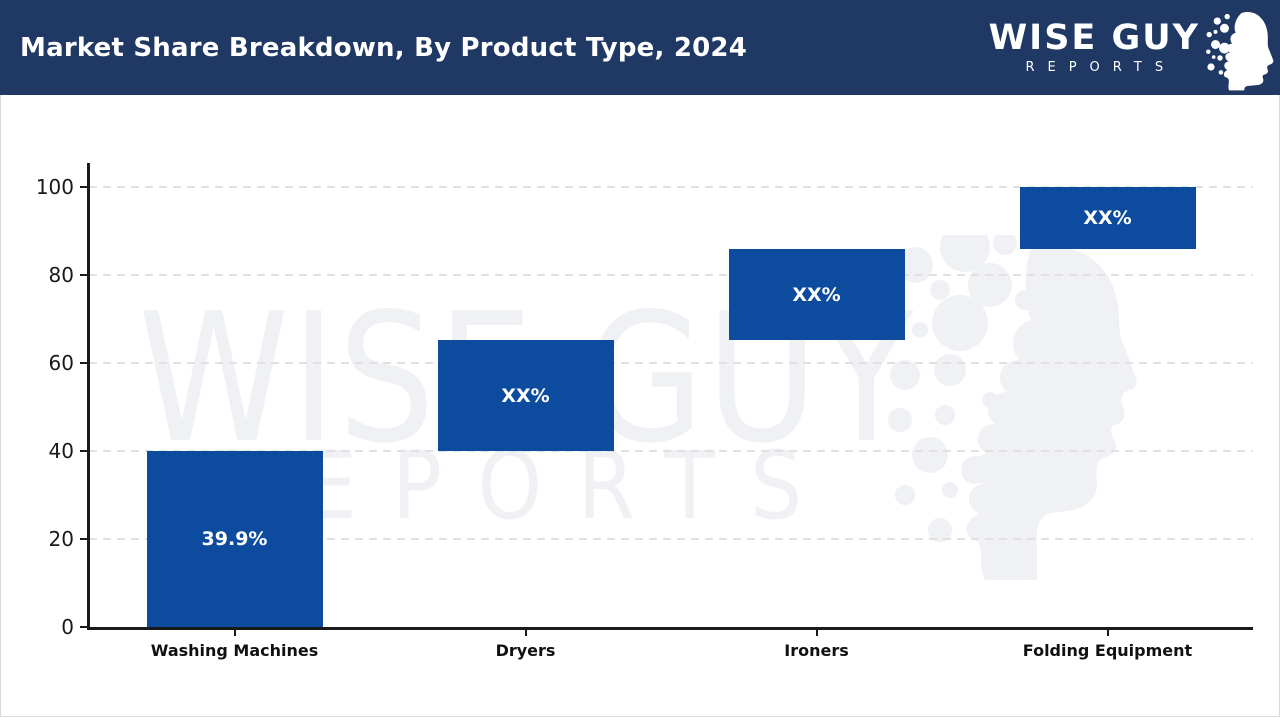 Image resolution: width=1280 pixels, height=720 pixels. What do you see at coordinates (670, 628) in the screenshot?
I see `x-axis-line` at bounding box center [670, 628].